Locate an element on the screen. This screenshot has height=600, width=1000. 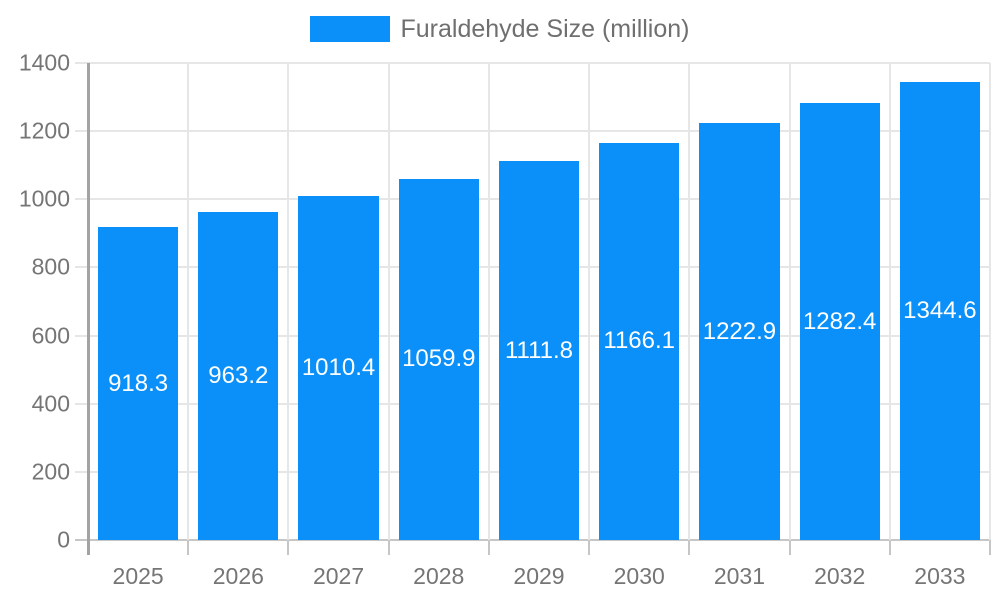
x-tick-label: 2030 is located at coordinates (639, 576).